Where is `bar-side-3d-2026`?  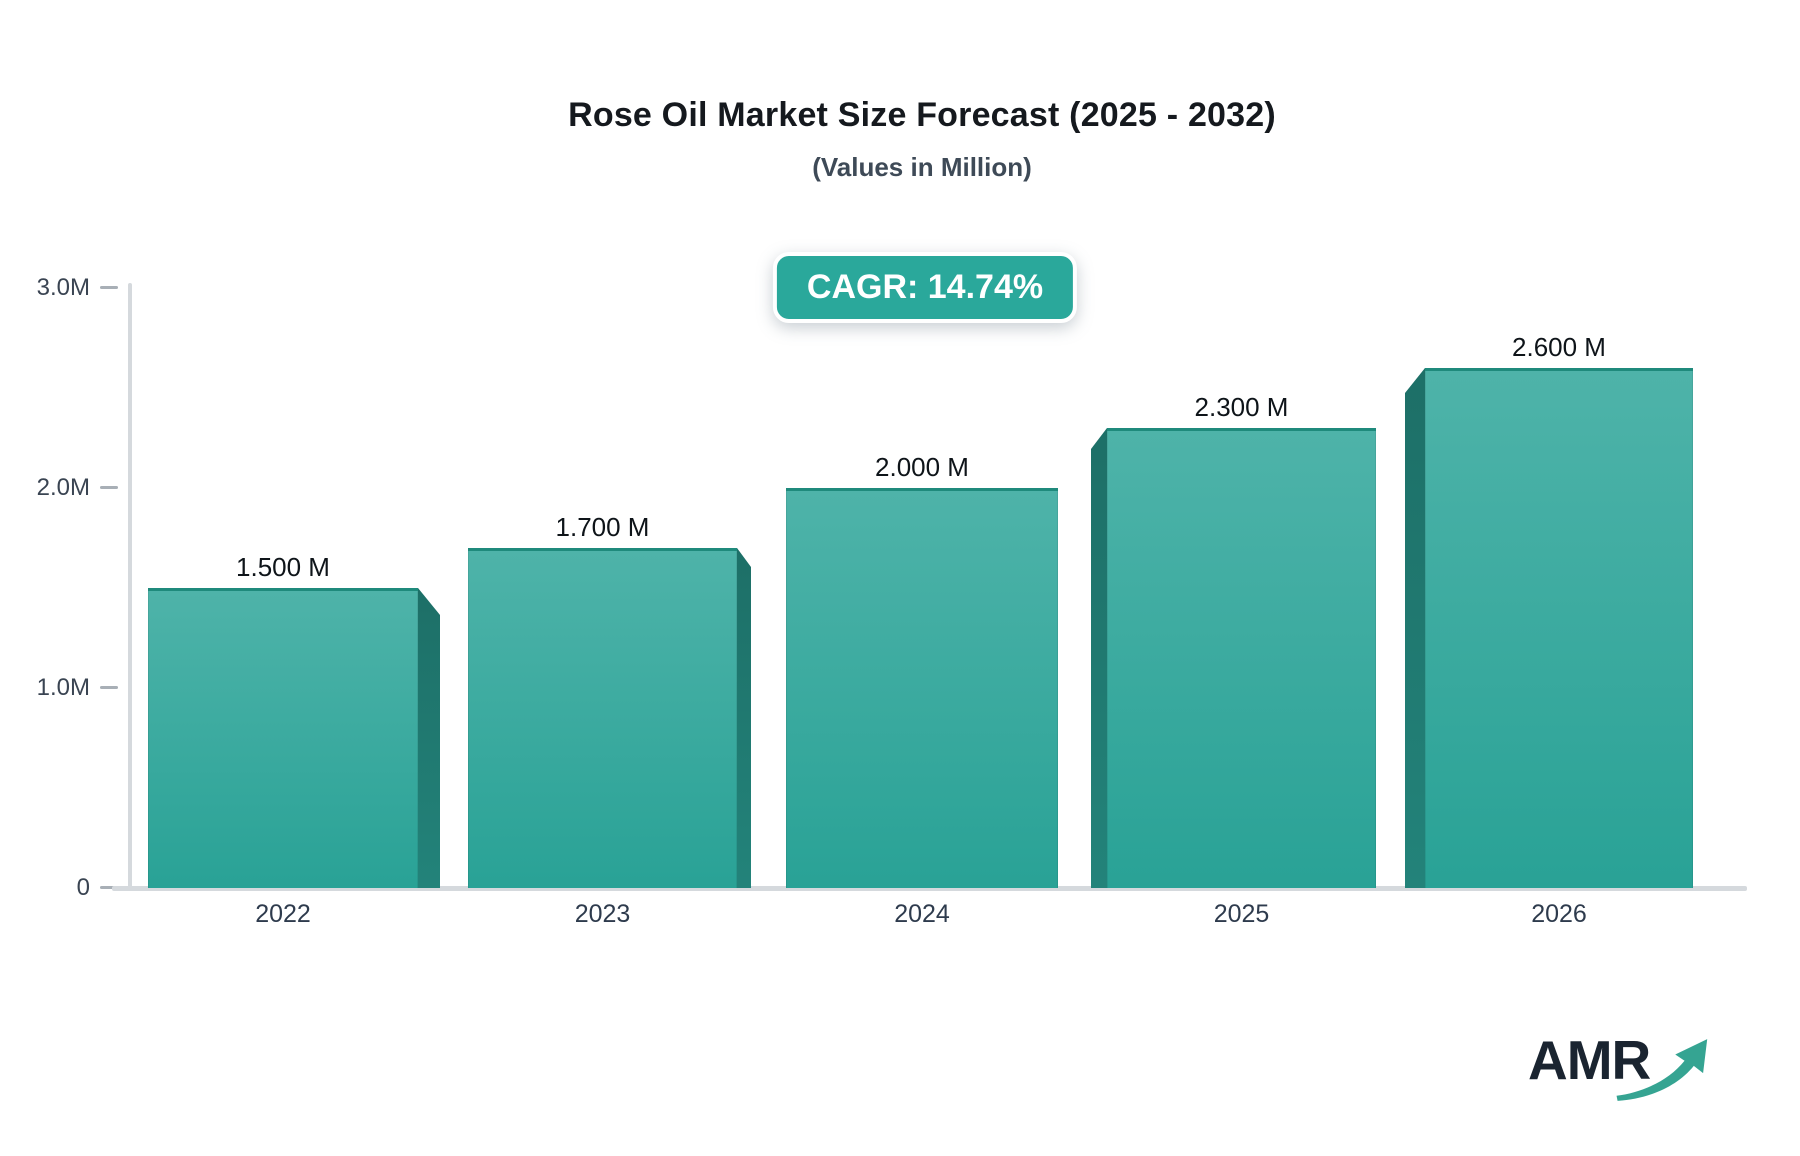
bar-side-3d-2026 is located at coordinates (1415, 628).